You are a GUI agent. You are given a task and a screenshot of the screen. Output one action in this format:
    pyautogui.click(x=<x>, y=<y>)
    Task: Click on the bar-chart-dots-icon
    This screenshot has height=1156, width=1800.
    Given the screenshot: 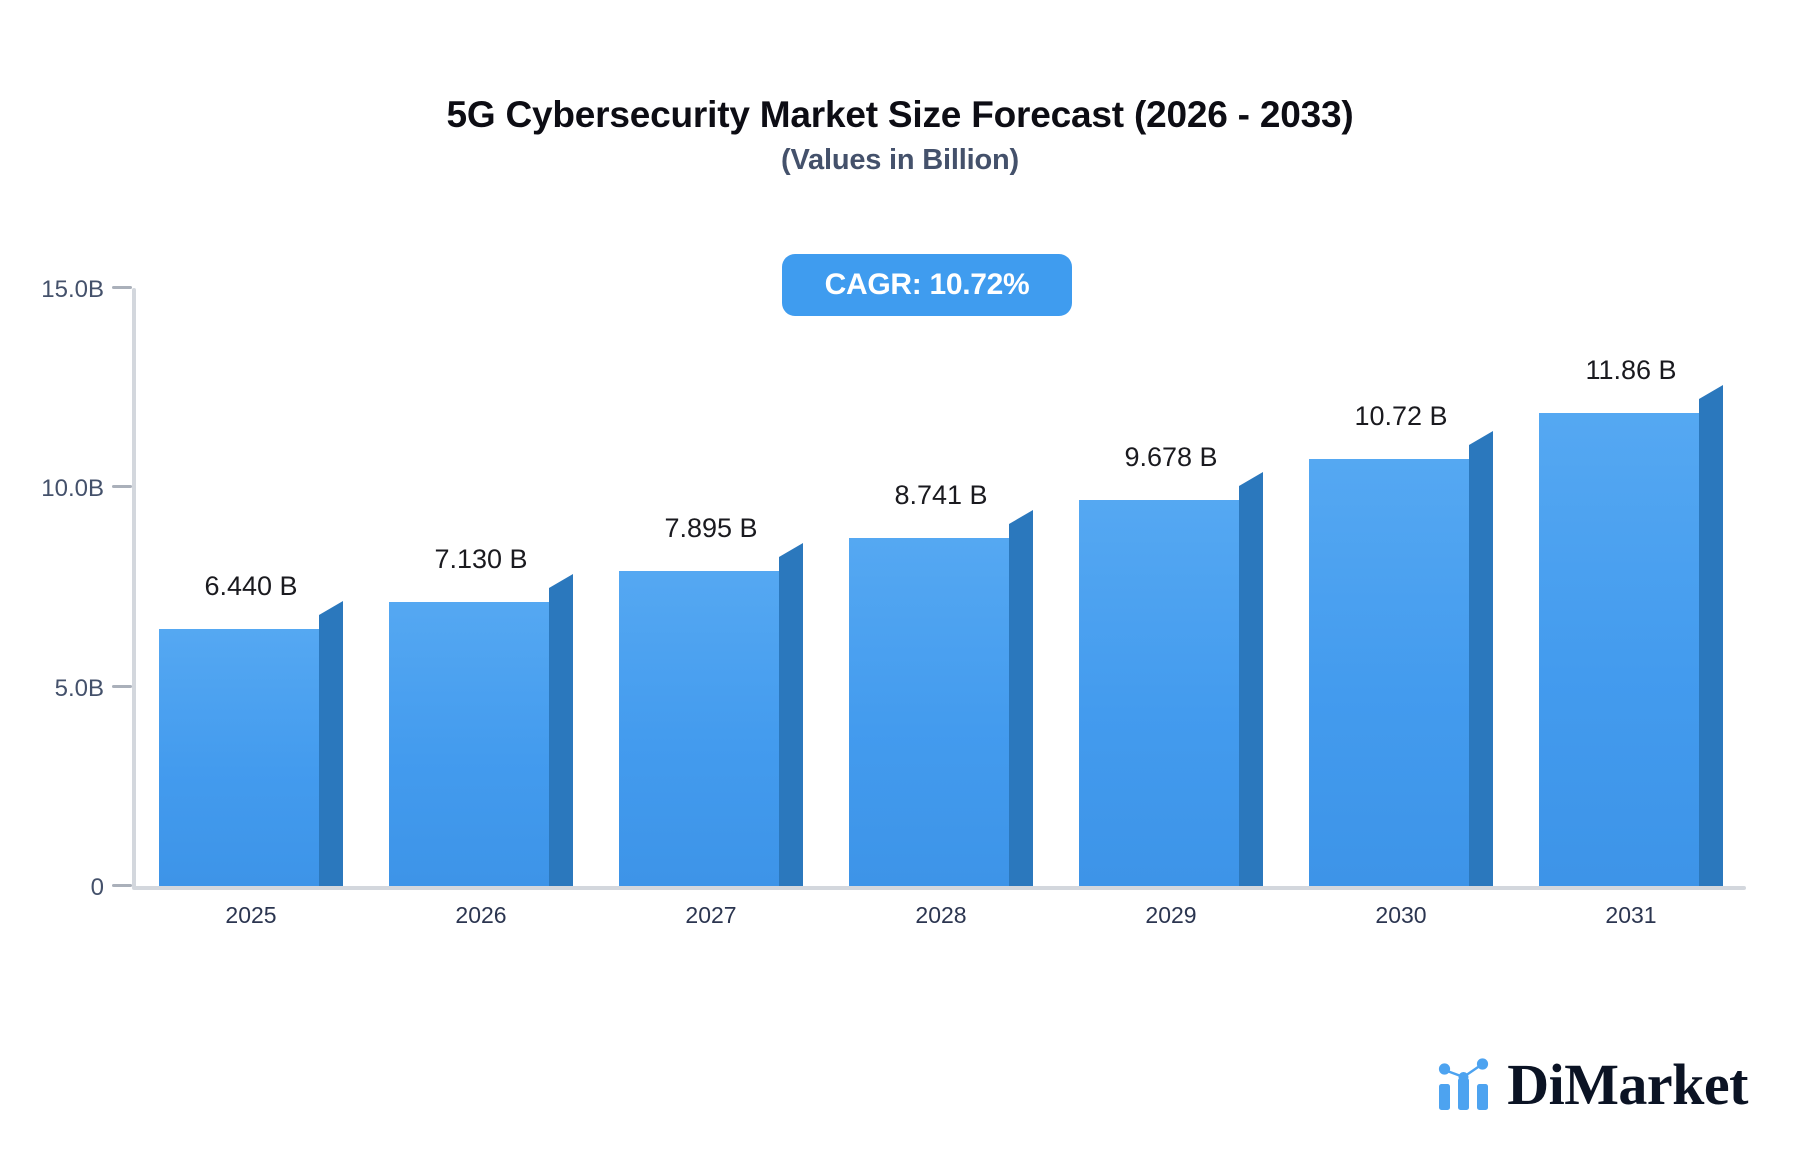 What is the action you would take?
    pyautogui.click(x=1465, y=1085)
    